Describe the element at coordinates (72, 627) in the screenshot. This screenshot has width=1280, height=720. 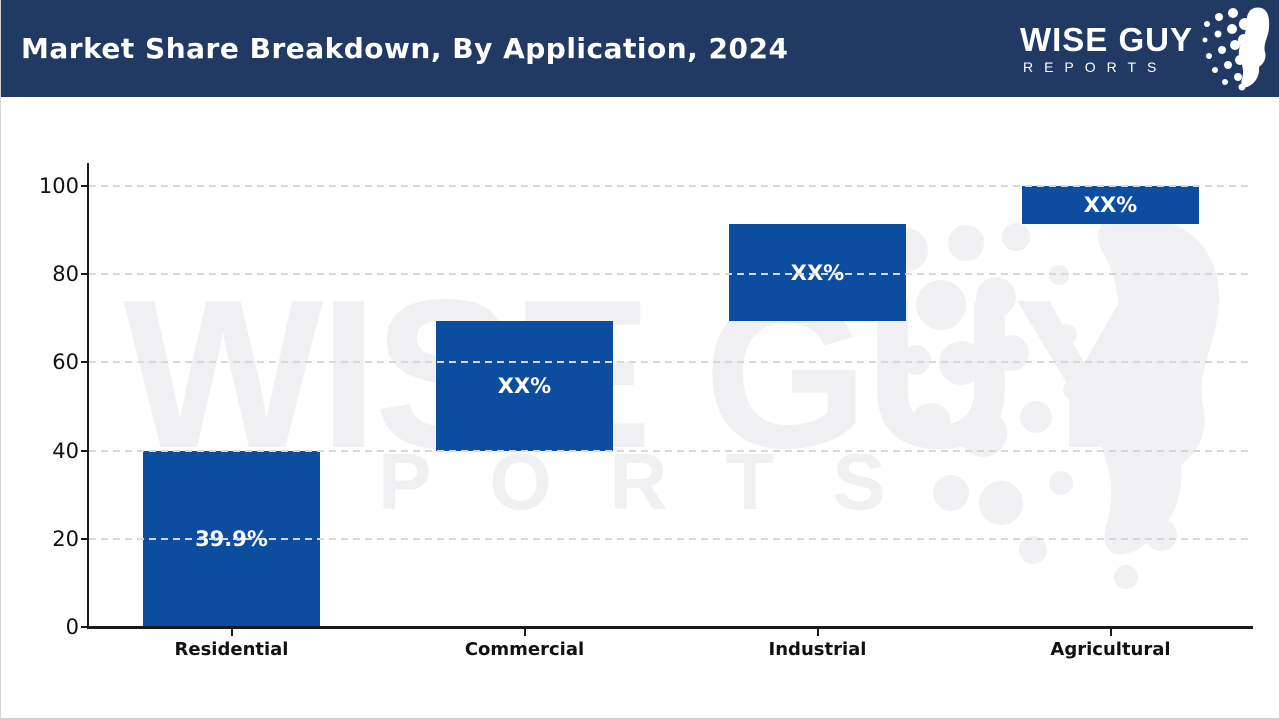
I see `y-tick-label: 0` at that location.